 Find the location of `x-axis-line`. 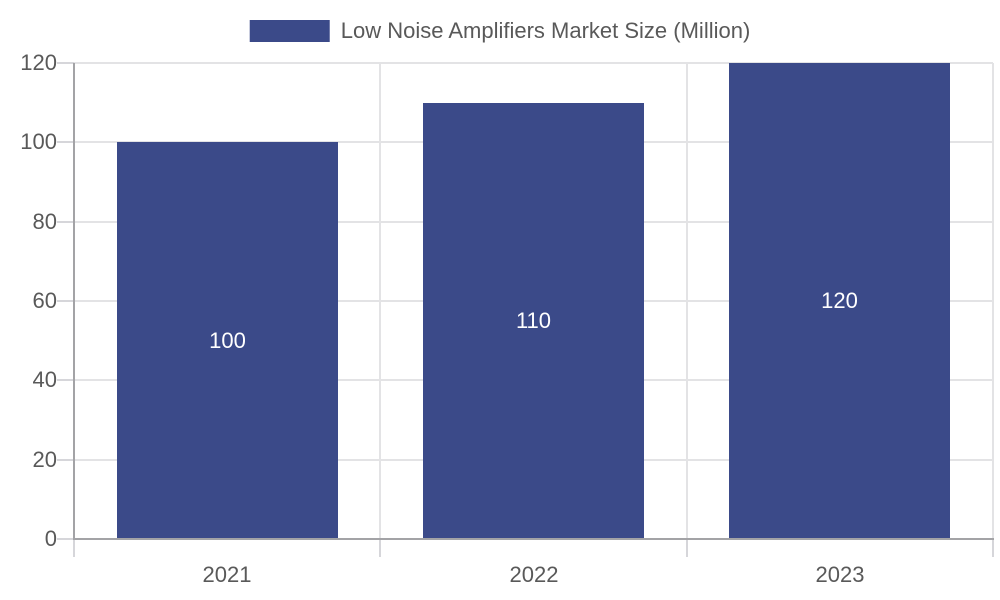

x-axis-line is located at coordinates (533, 539).